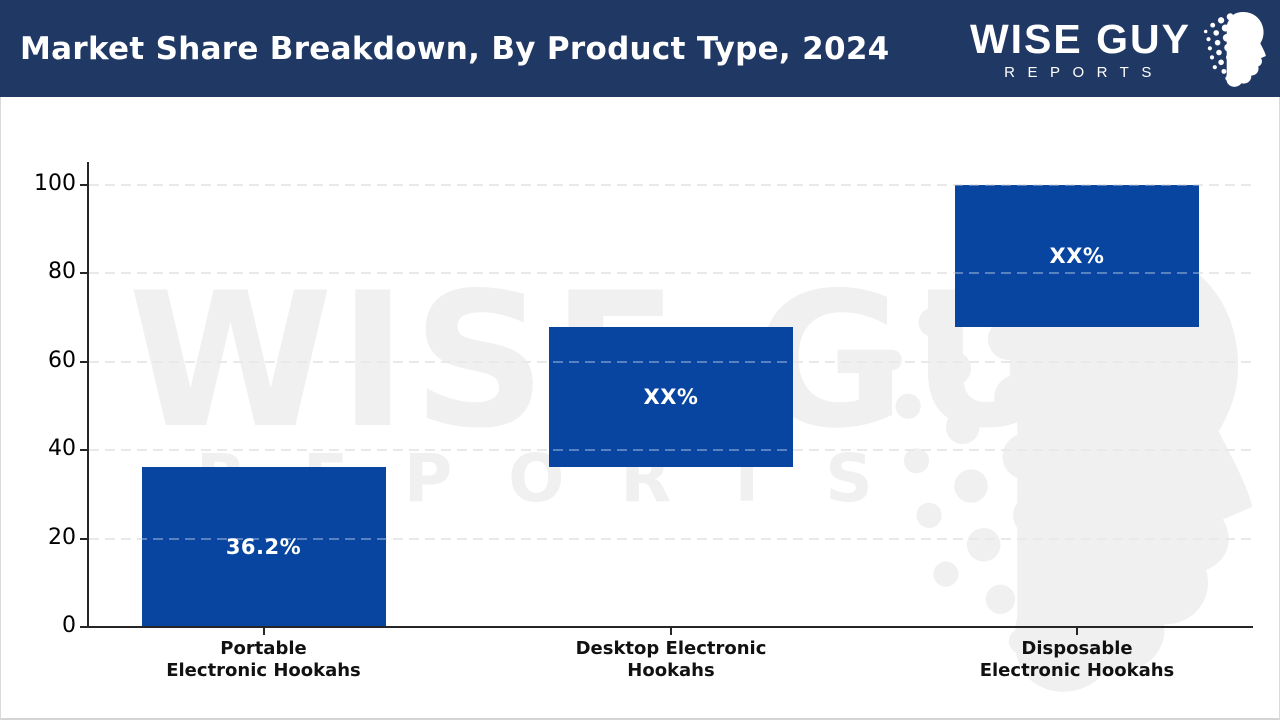 The height and width of the screenshot is (720, 1280). I want to click on y-tick-label: 60, so click(62, 360).